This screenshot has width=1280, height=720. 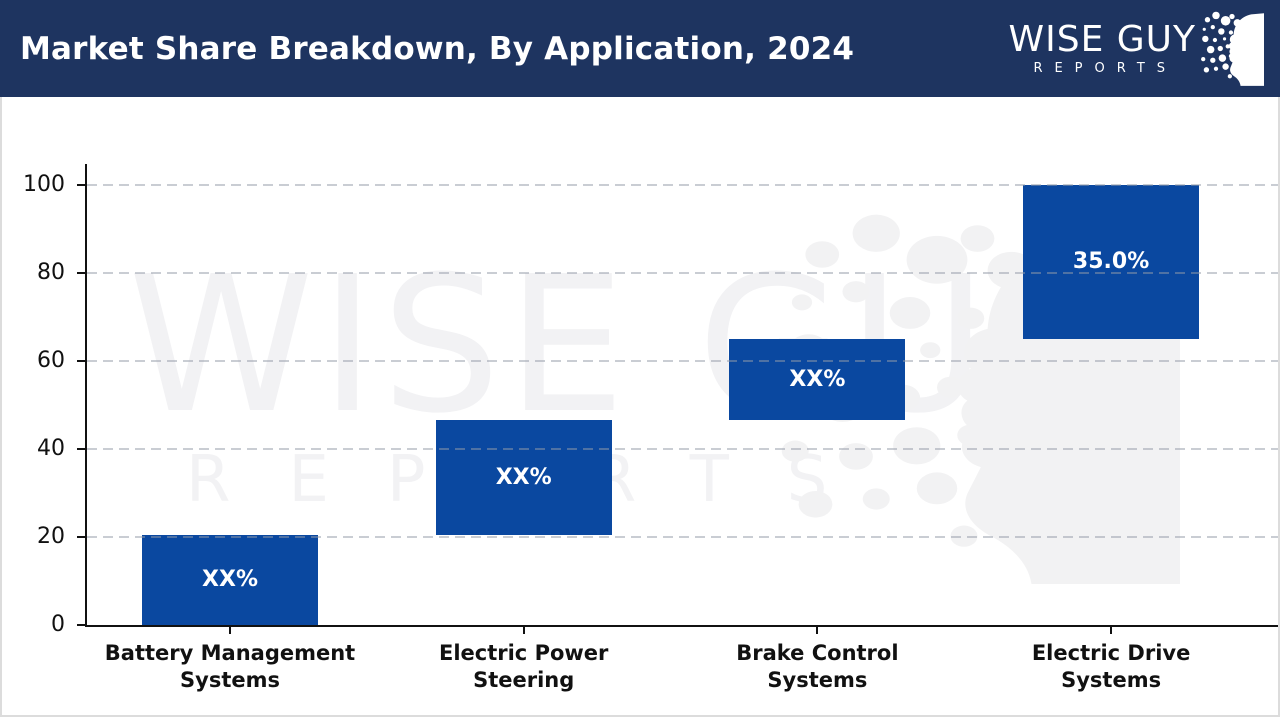 I want to click on y-tick-label: 100, so click(x=44, y=184).